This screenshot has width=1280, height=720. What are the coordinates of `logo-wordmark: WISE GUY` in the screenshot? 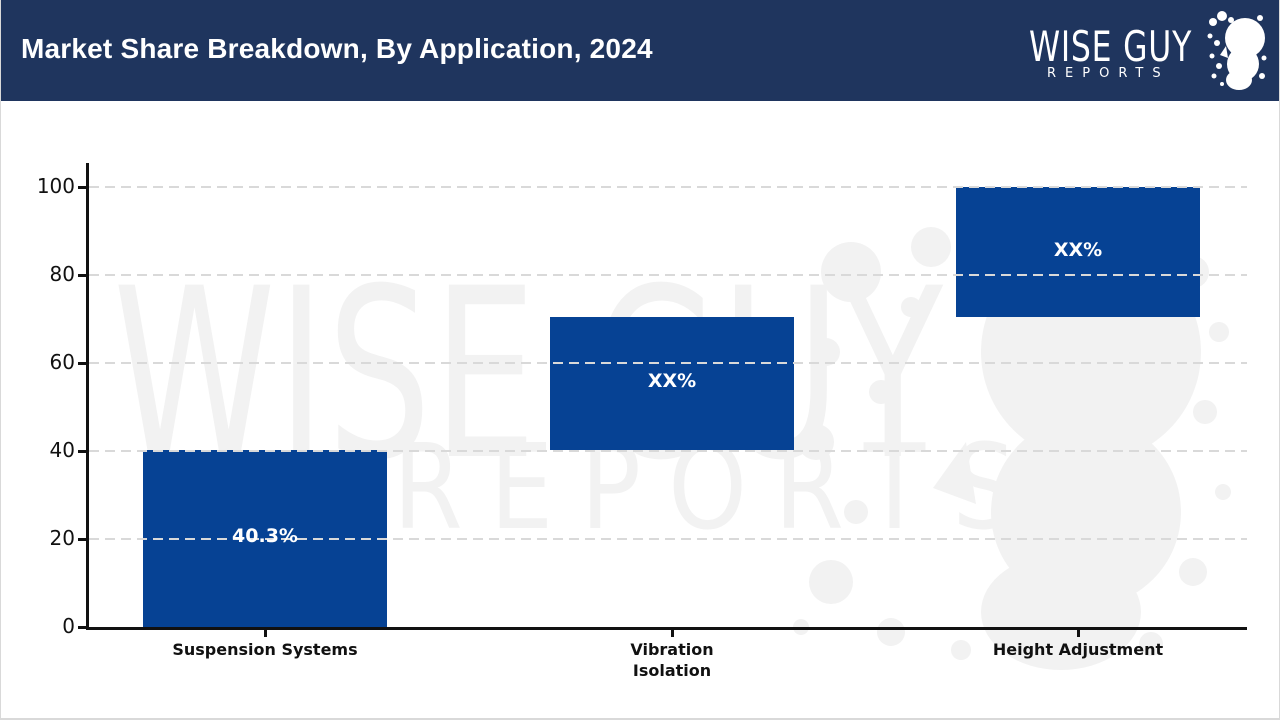 It's located at (1111, 46).